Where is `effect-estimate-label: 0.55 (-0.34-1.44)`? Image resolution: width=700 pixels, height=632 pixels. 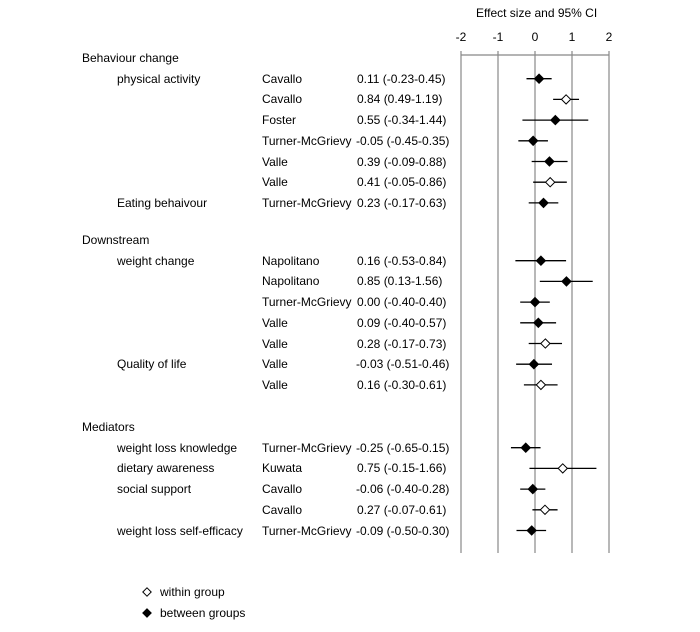 effect-estimate-label: 0.55 (-0.34-1.44) is located at coordinates (402, 120).